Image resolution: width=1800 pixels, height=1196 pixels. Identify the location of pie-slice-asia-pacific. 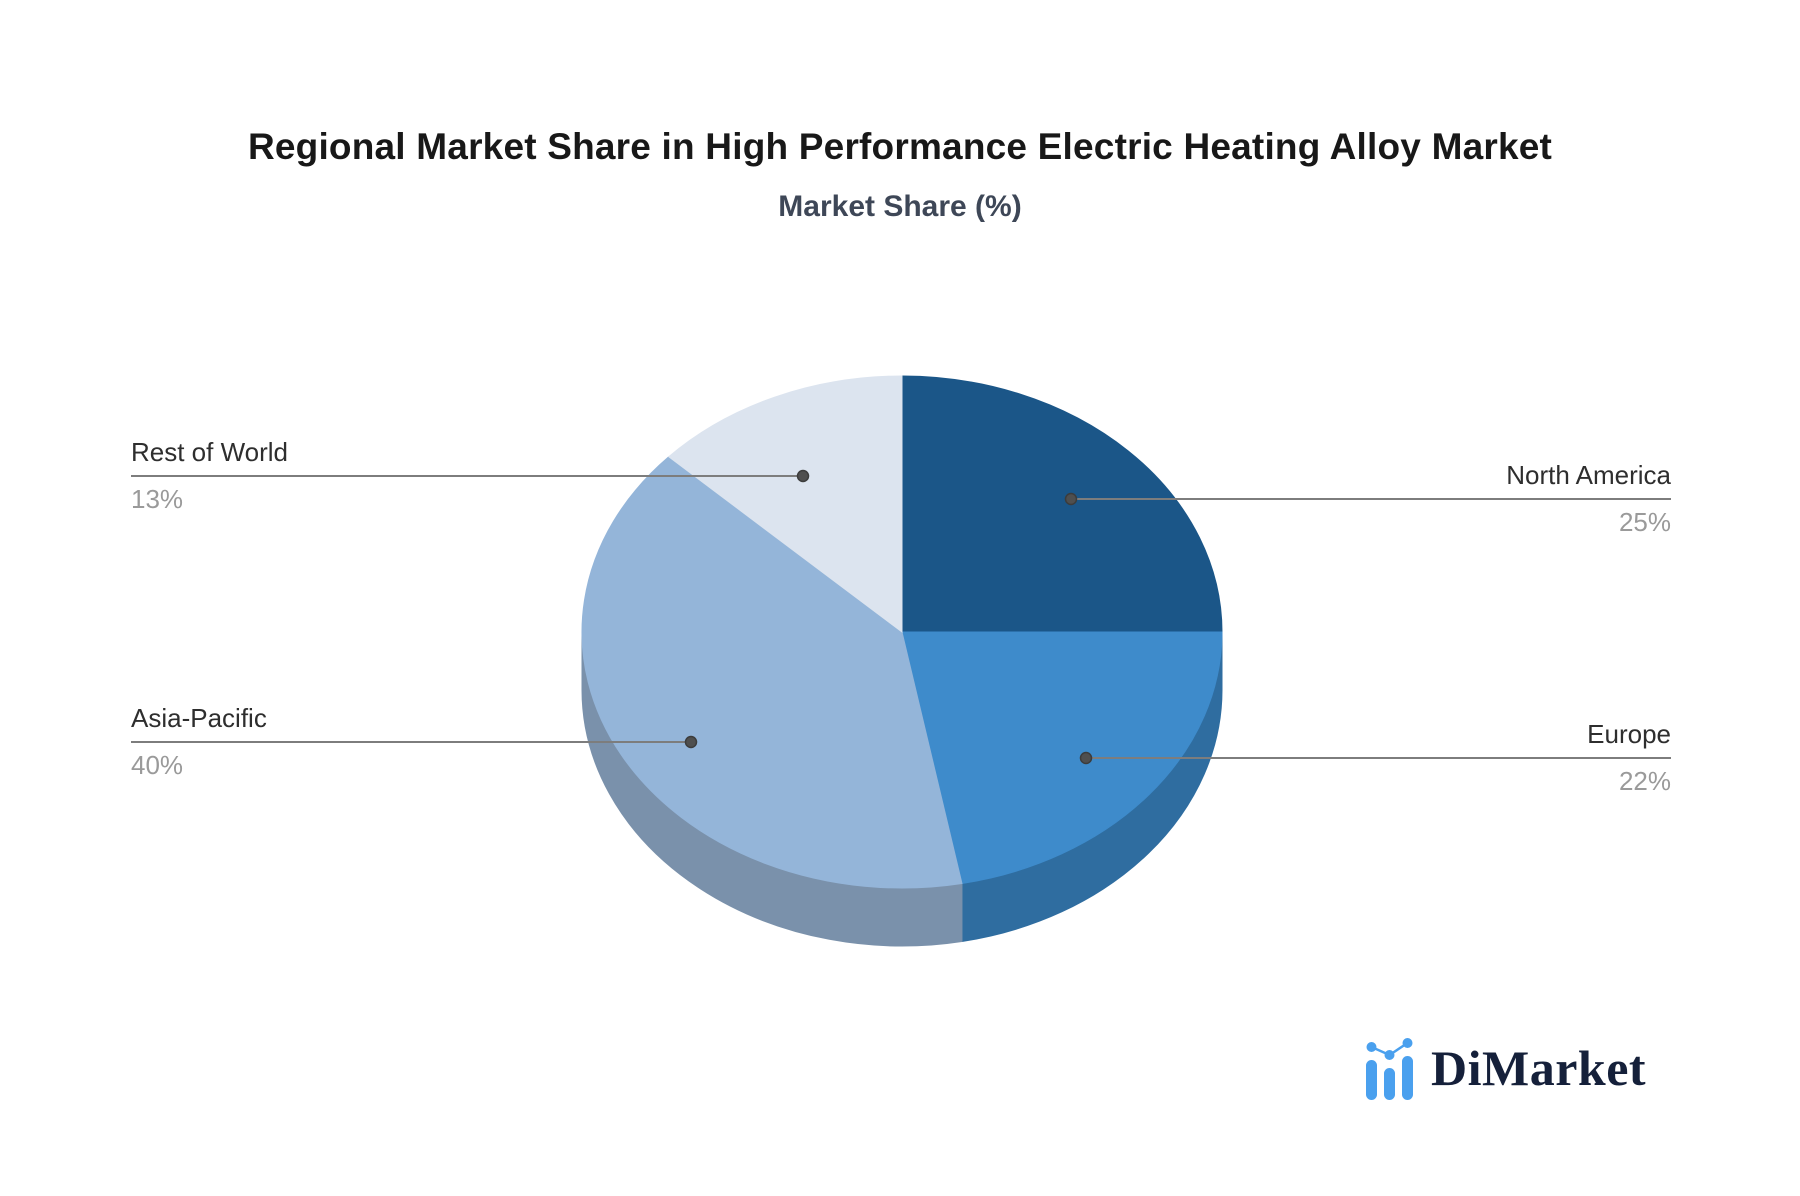
(772, 672).